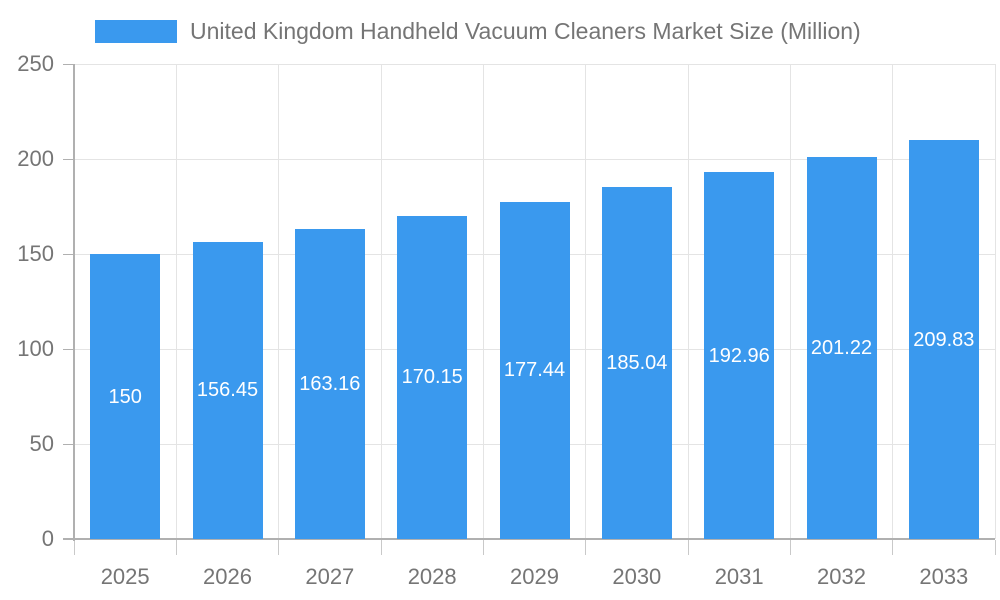  I want to click on bar-value-label: 163.16, so click(330, 383).